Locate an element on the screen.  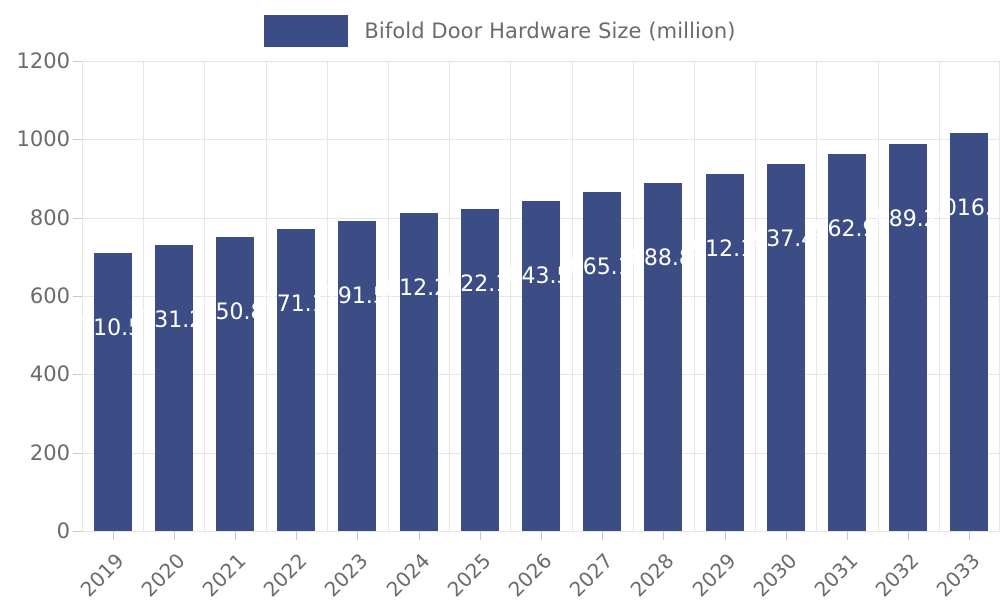
y-axis-tick-label: 1200 is located at coordinates (43, 61).